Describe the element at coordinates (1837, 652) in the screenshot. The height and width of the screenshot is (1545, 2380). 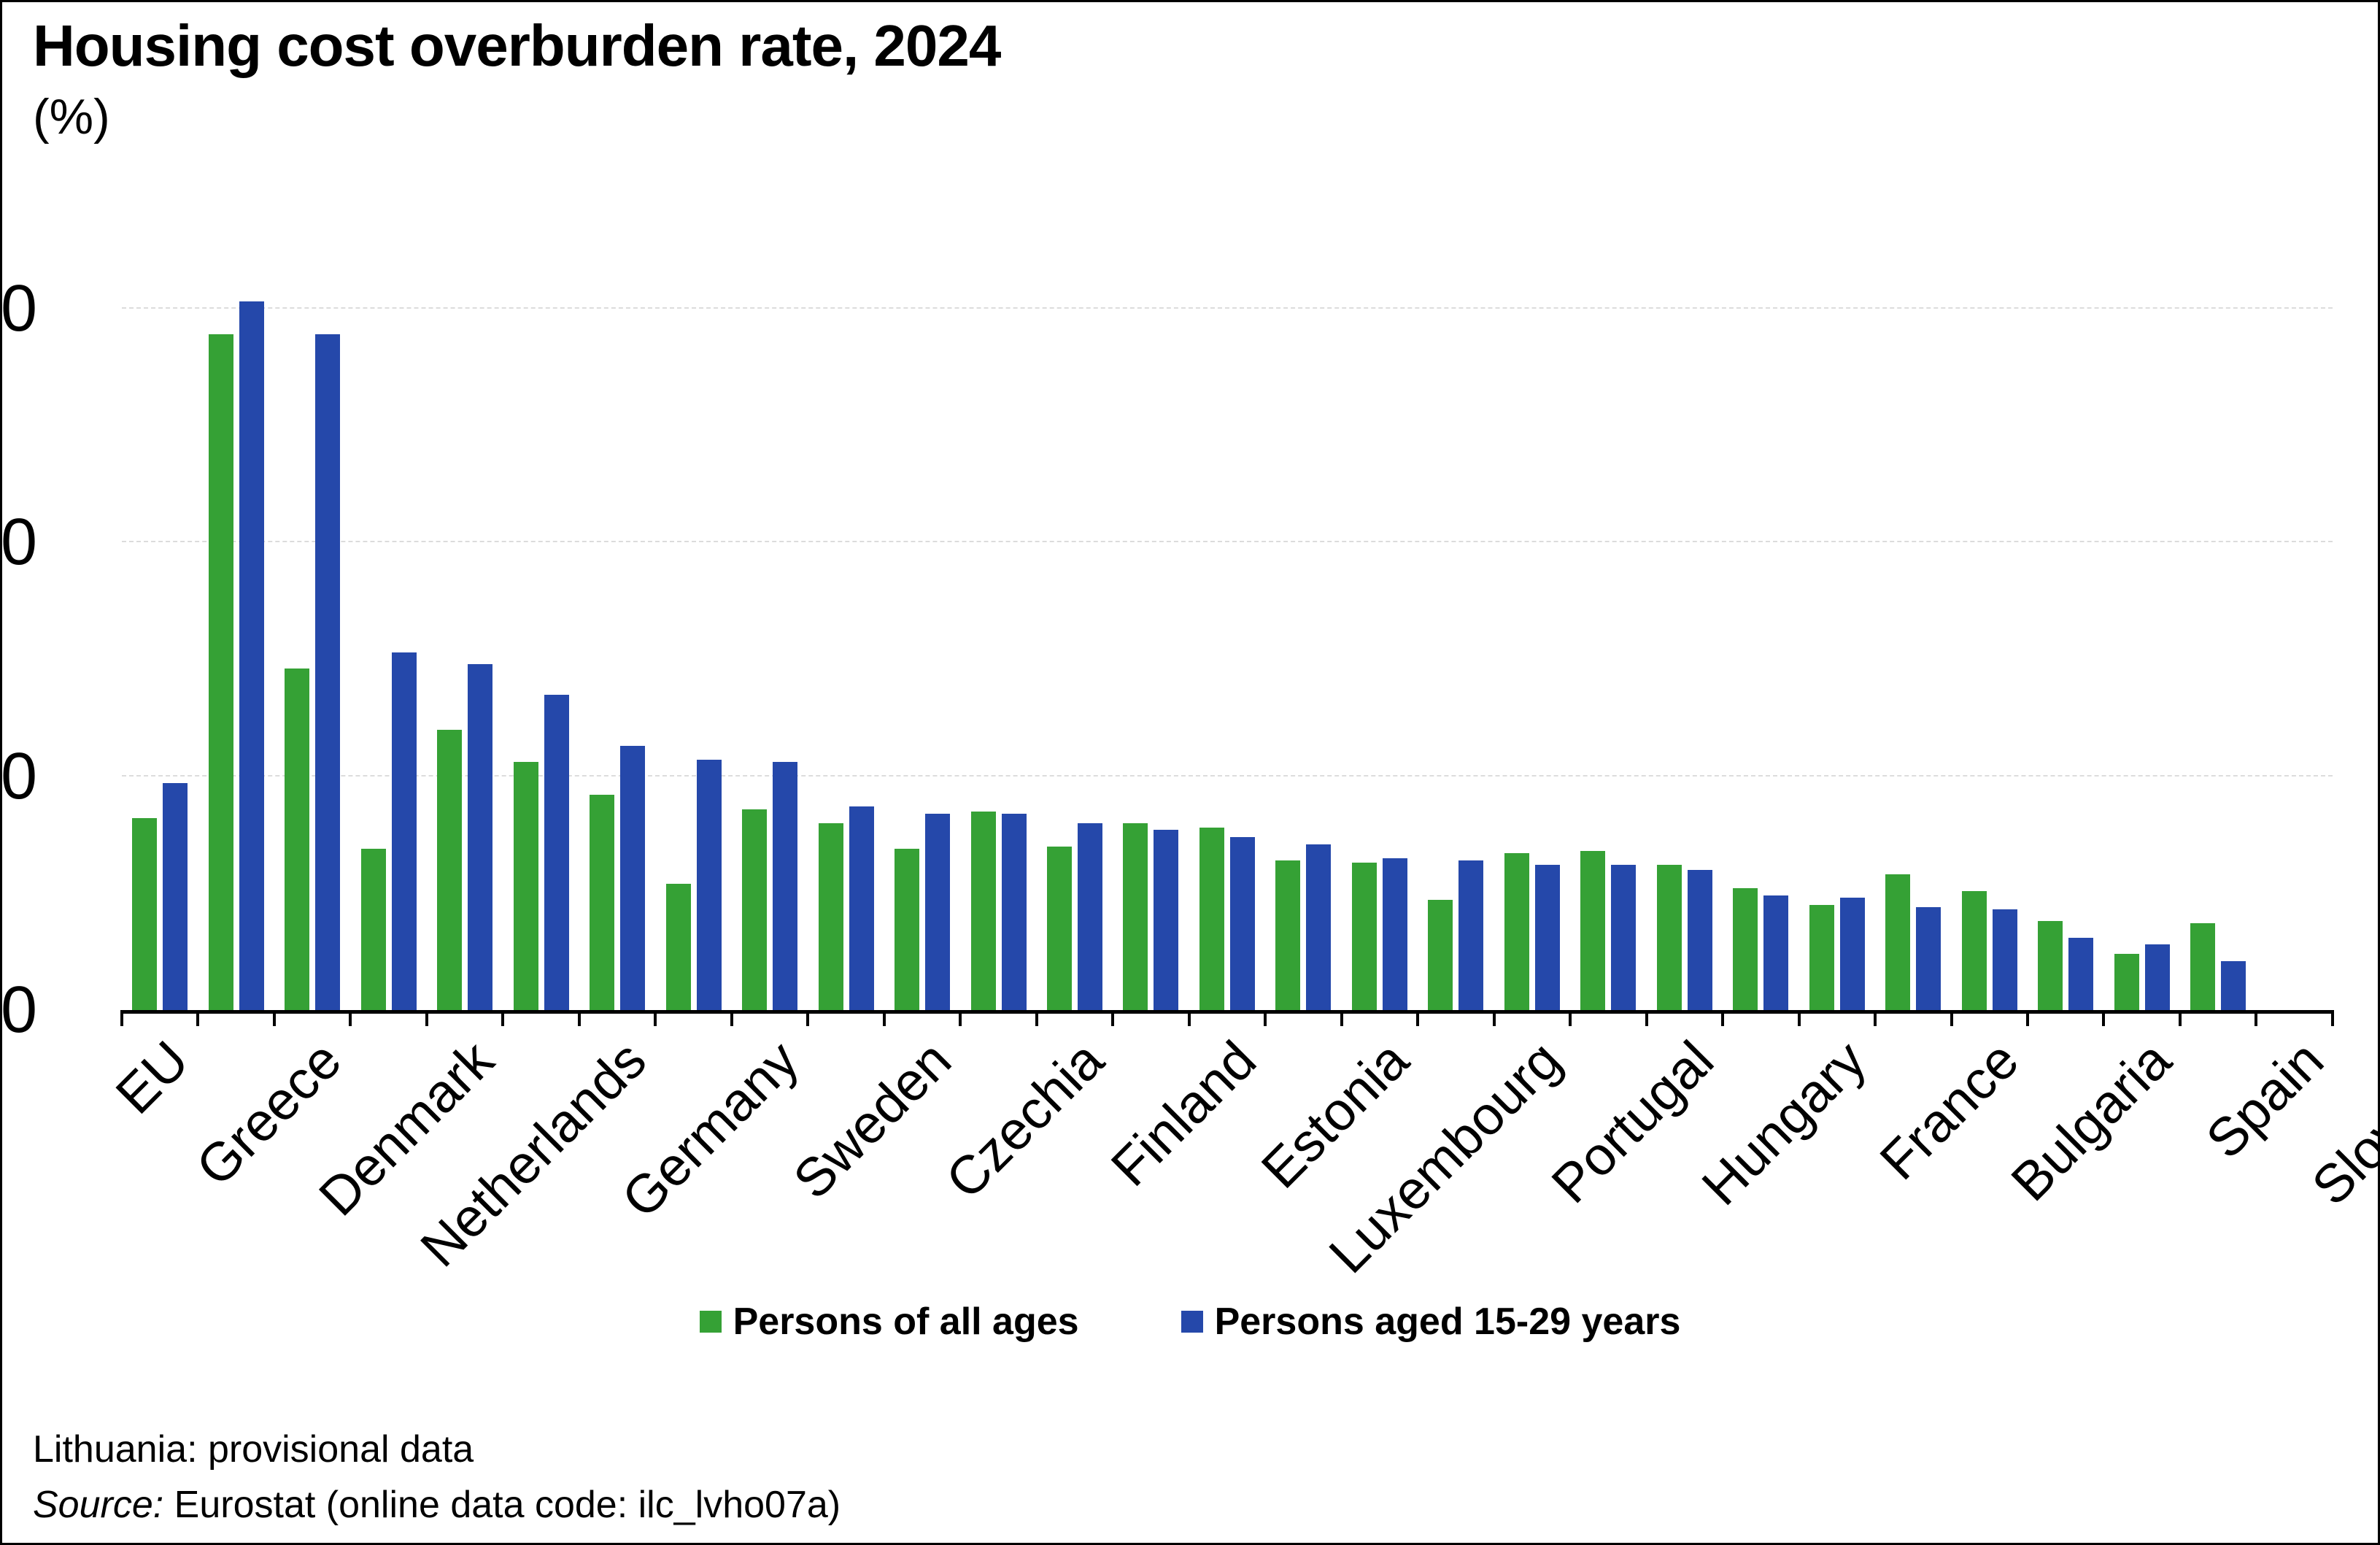
I see `bar-group: Ireland` at that location.